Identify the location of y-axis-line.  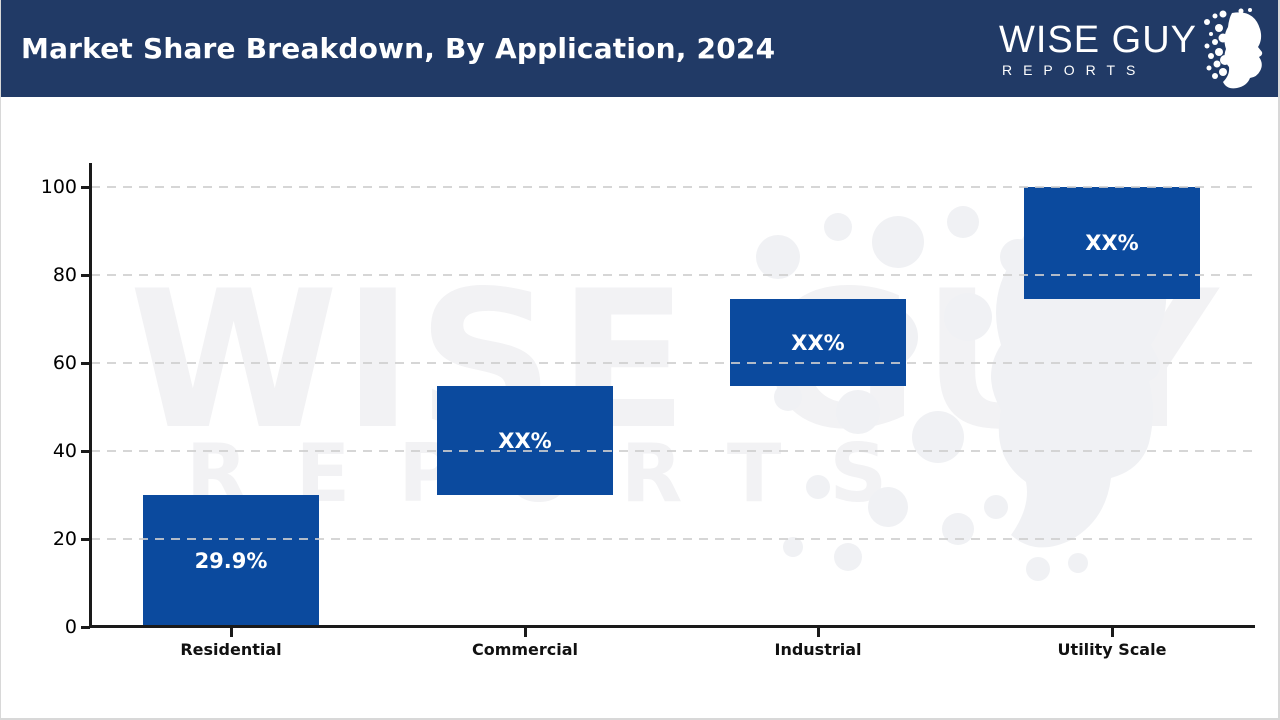
(90, 395).